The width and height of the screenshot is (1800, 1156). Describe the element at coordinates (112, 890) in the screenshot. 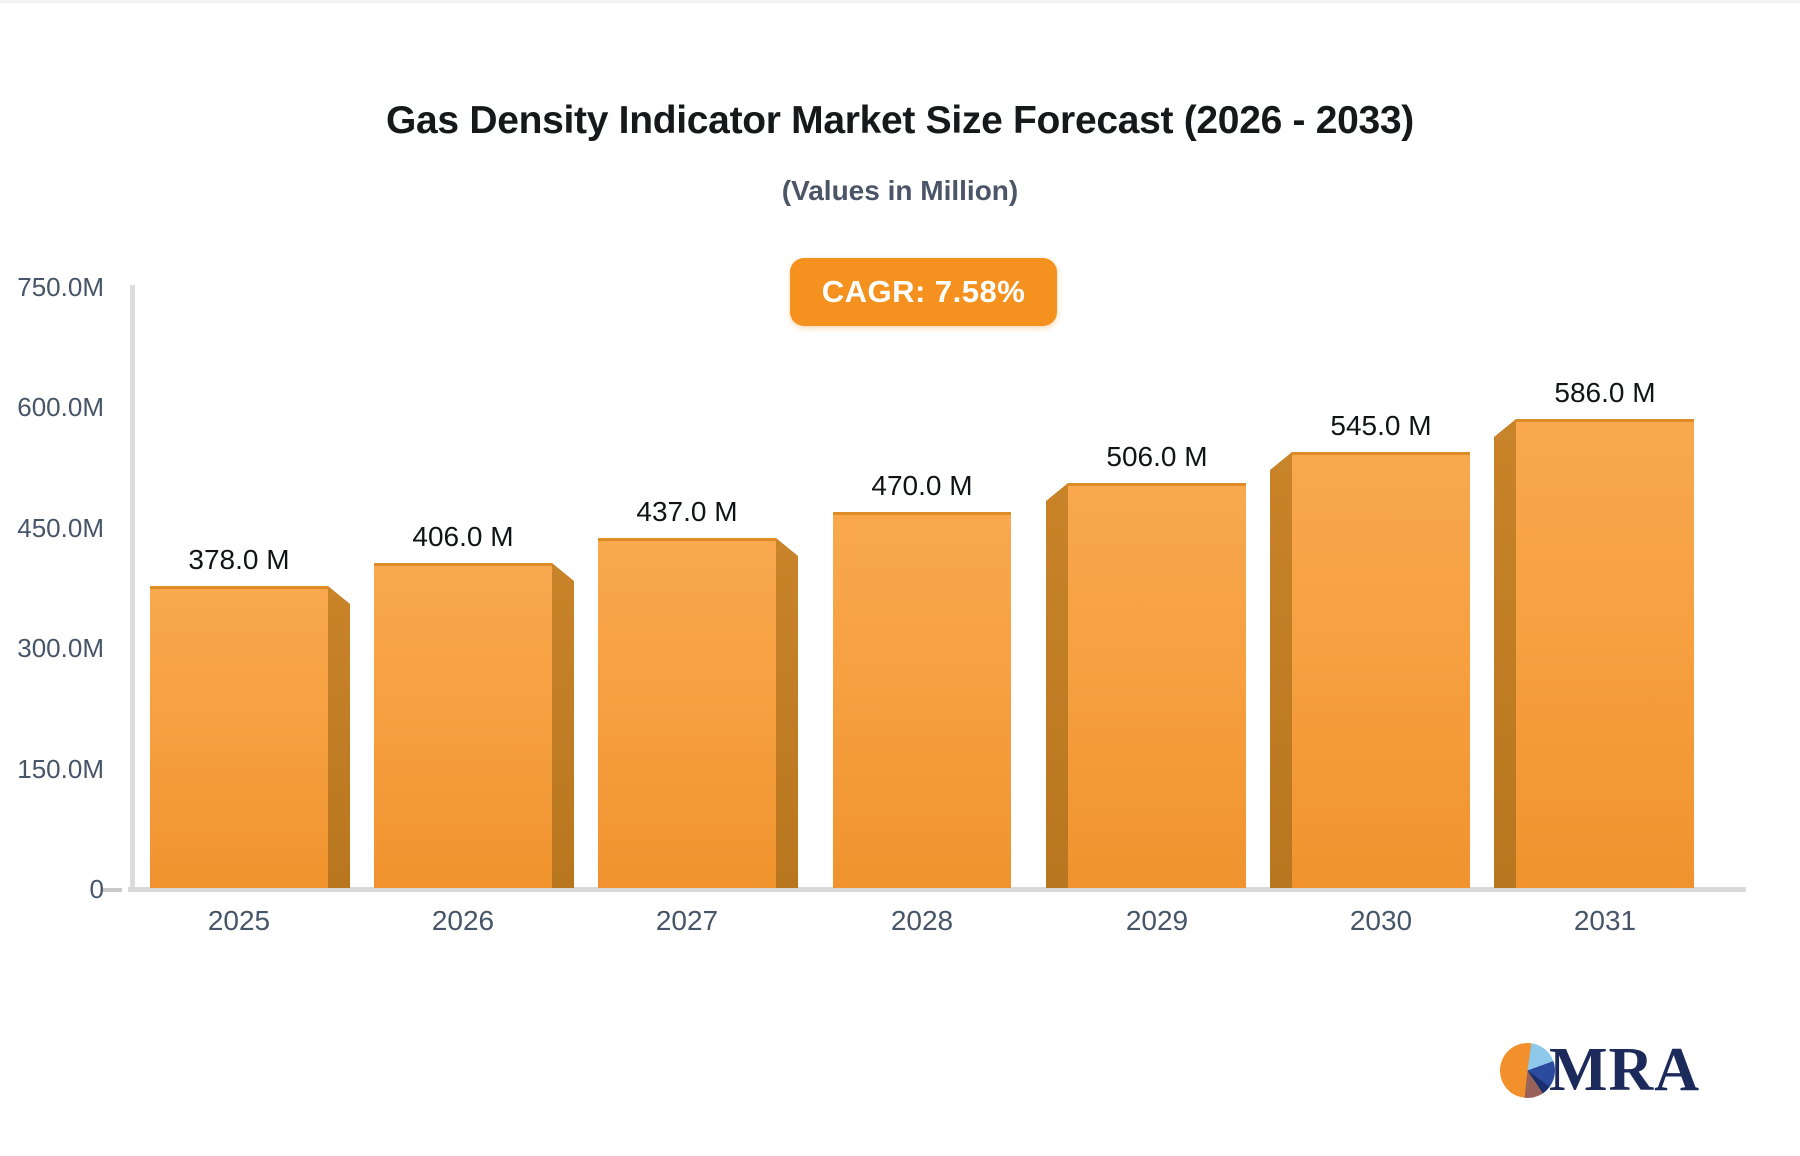

I see `zero-tick-mark` at that location.